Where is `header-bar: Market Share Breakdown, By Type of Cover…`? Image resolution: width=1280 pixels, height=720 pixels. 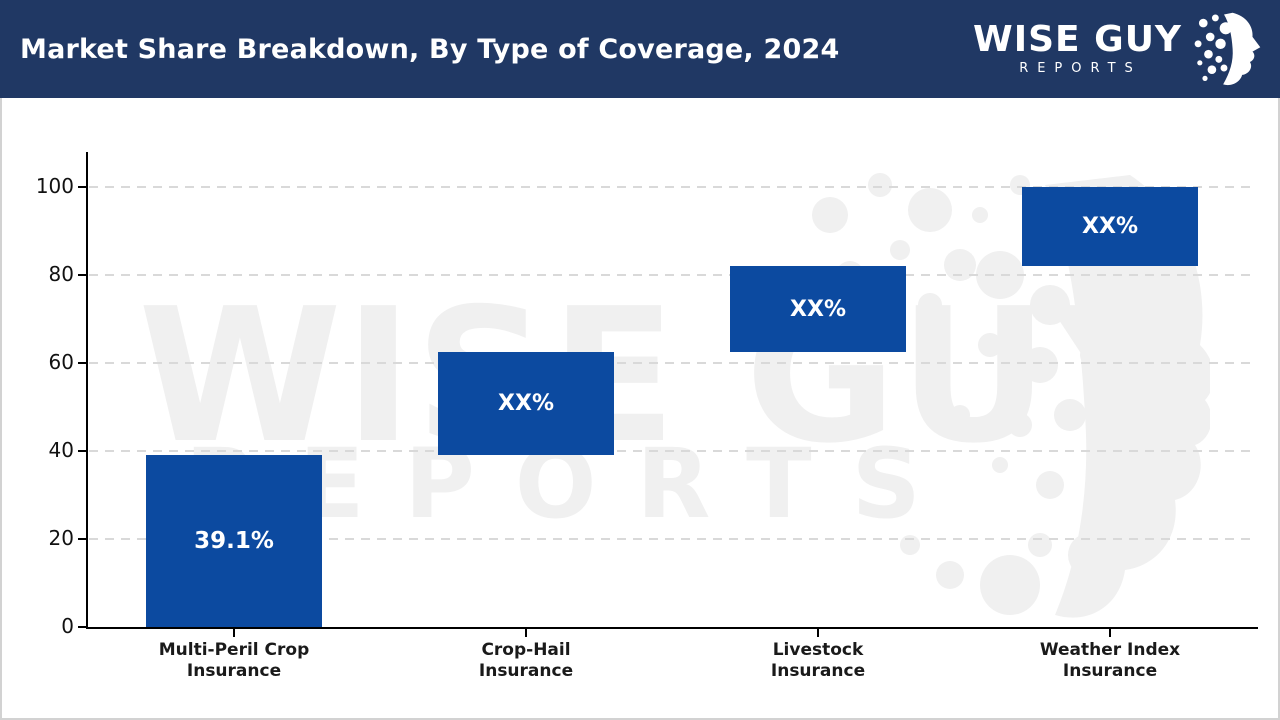 header-bar: Market Share Breakdown, By Type of Cover… is located at coordinates (640, 49).